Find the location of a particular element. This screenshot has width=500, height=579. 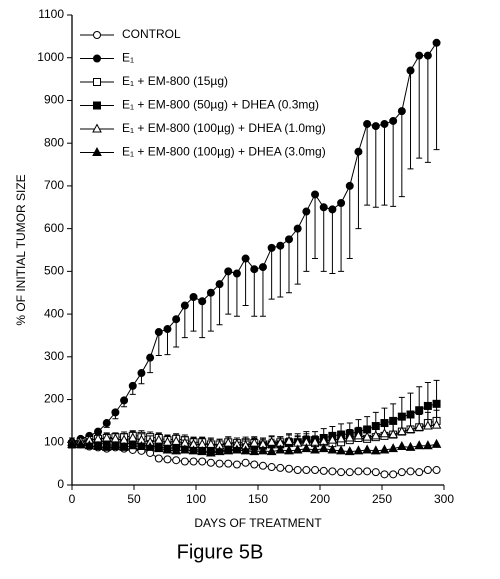

y-tick-label: 600 is located at coordinates (54, 228).